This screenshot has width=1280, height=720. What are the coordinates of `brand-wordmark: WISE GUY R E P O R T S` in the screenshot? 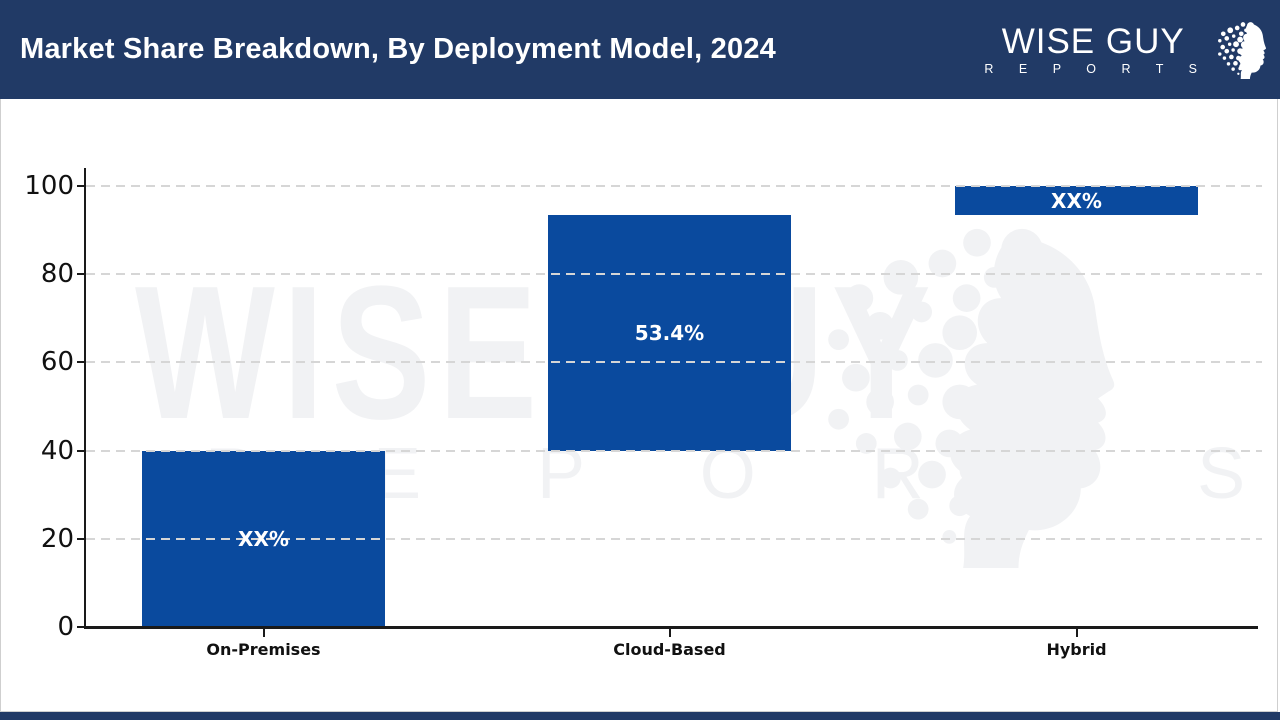 It's located at (1093, 50).